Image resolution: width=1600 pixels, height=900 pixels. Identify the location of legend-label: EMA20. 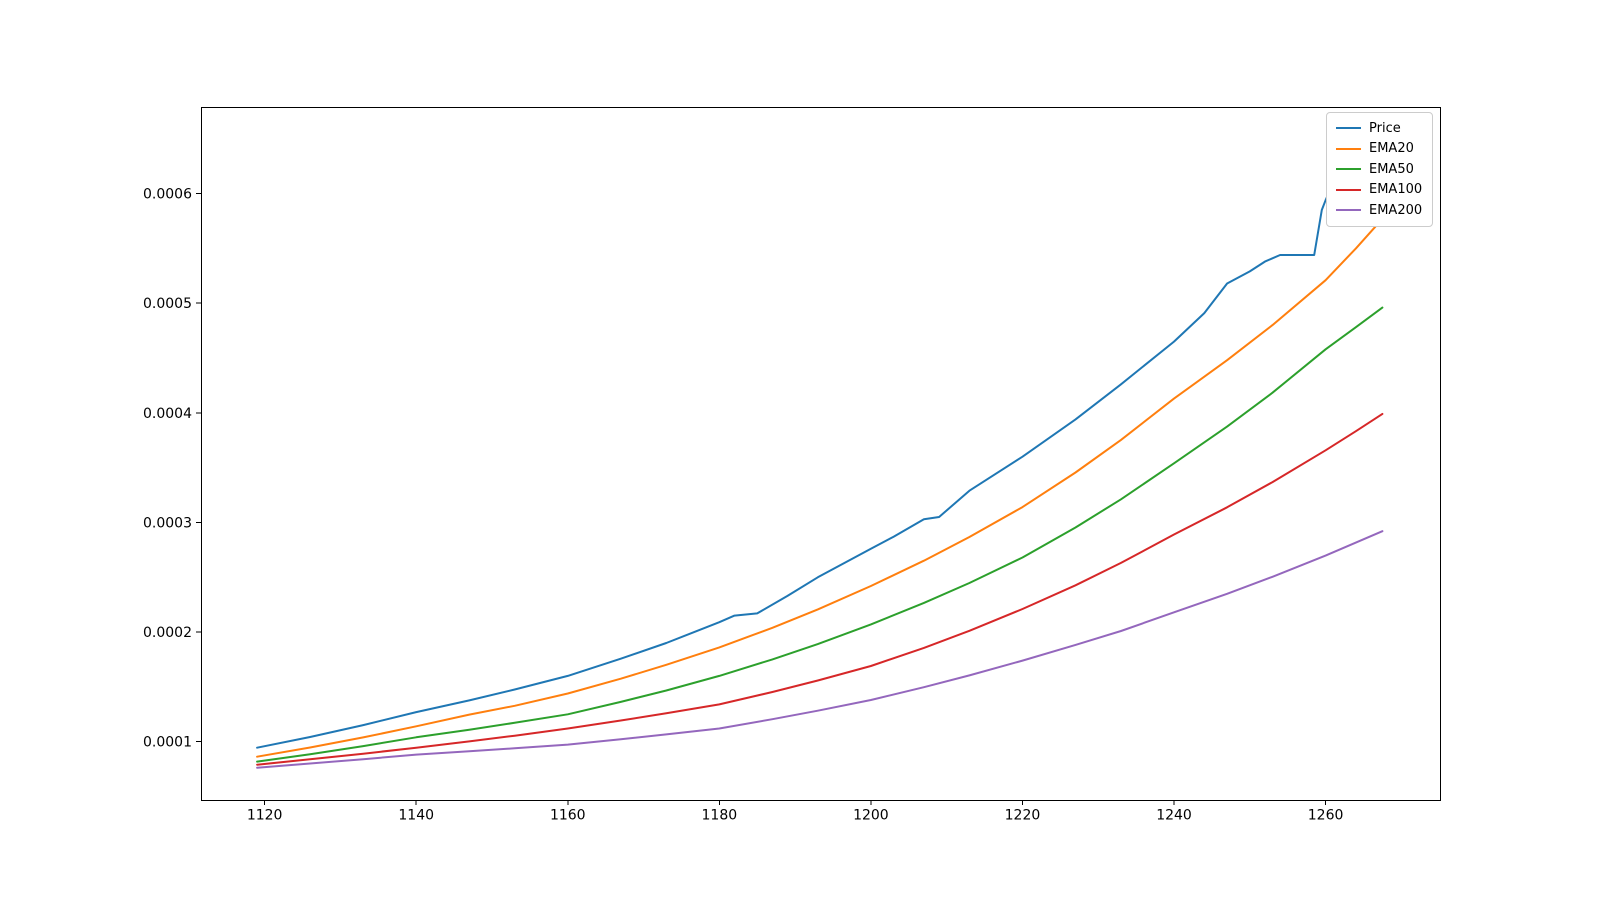
(1391, 149).